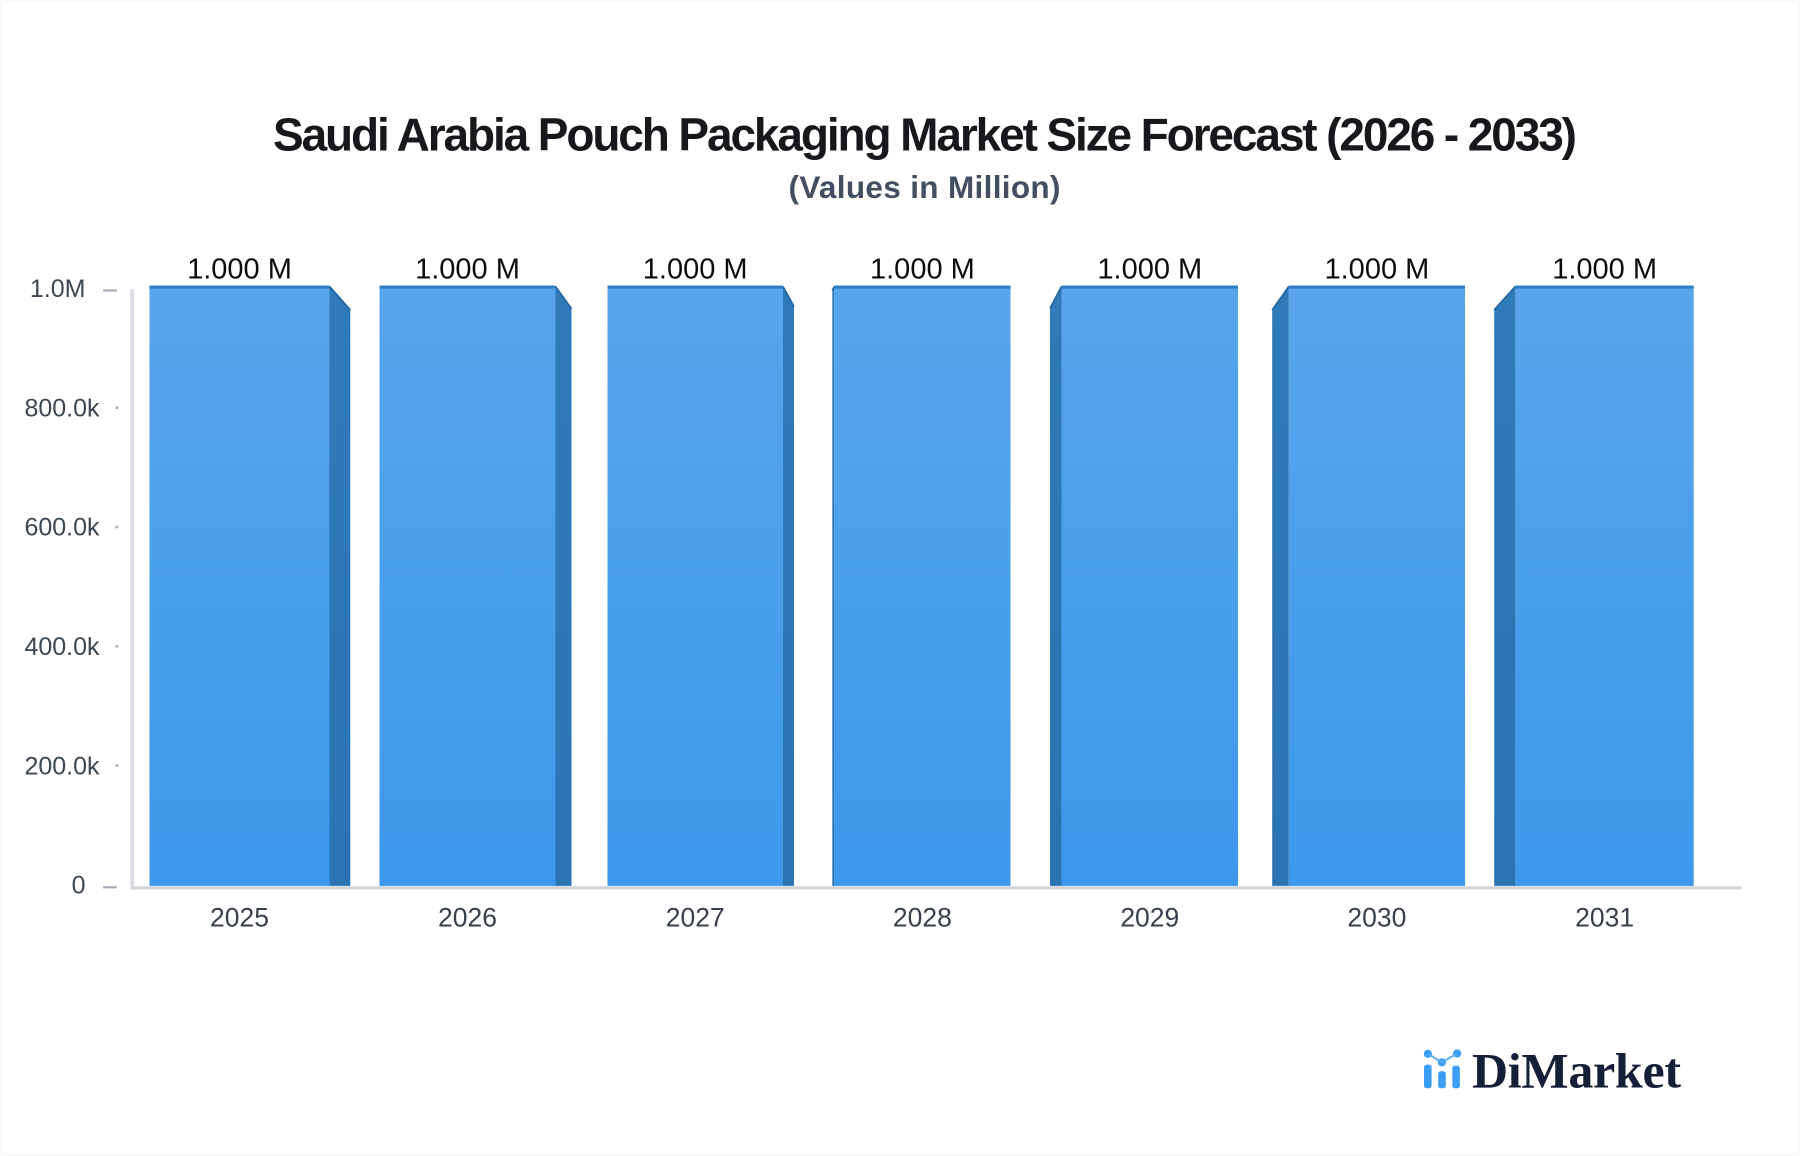 This screenshot has width=1800, height=1156. I want to click on svg-text: 200.0k, so click(62, 766).